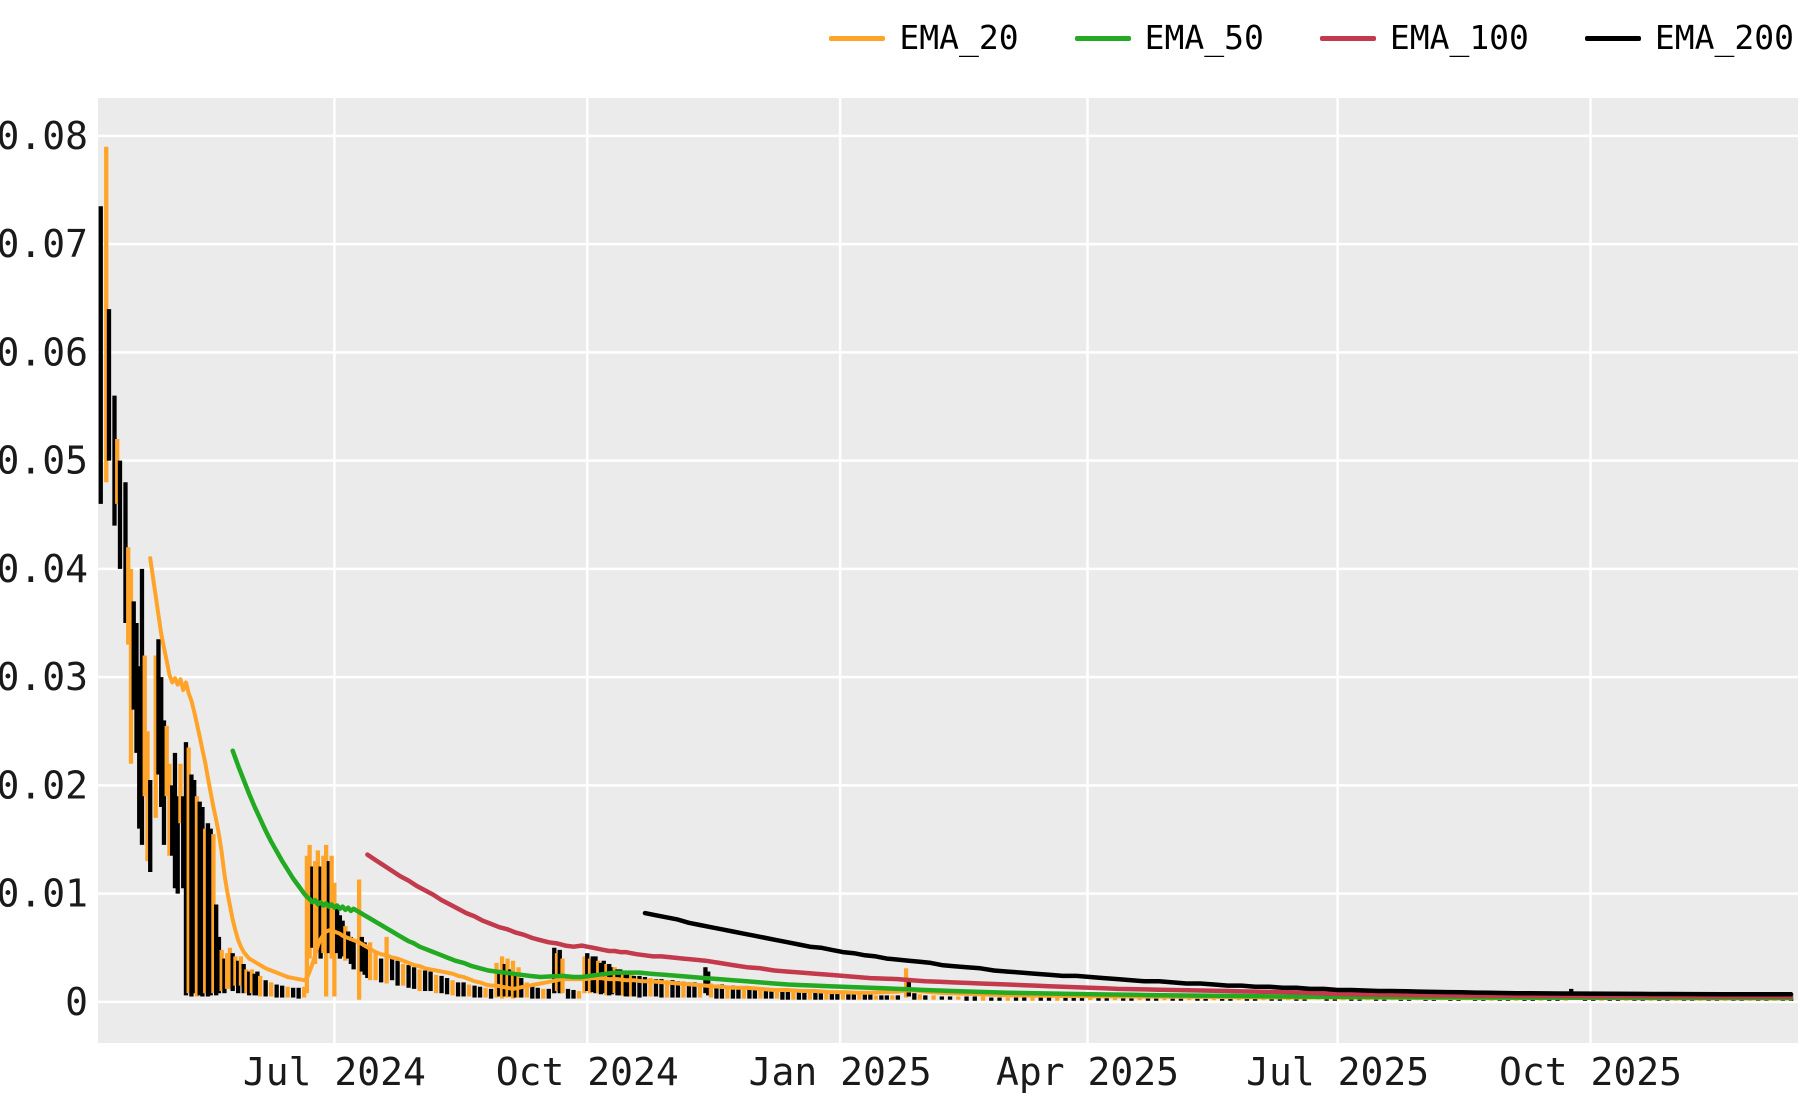 The image size is (1800, 1100). Describe the element at coordinates (44, 244) in the screenshot. I see `y-tick-label: 0.07` at that location.